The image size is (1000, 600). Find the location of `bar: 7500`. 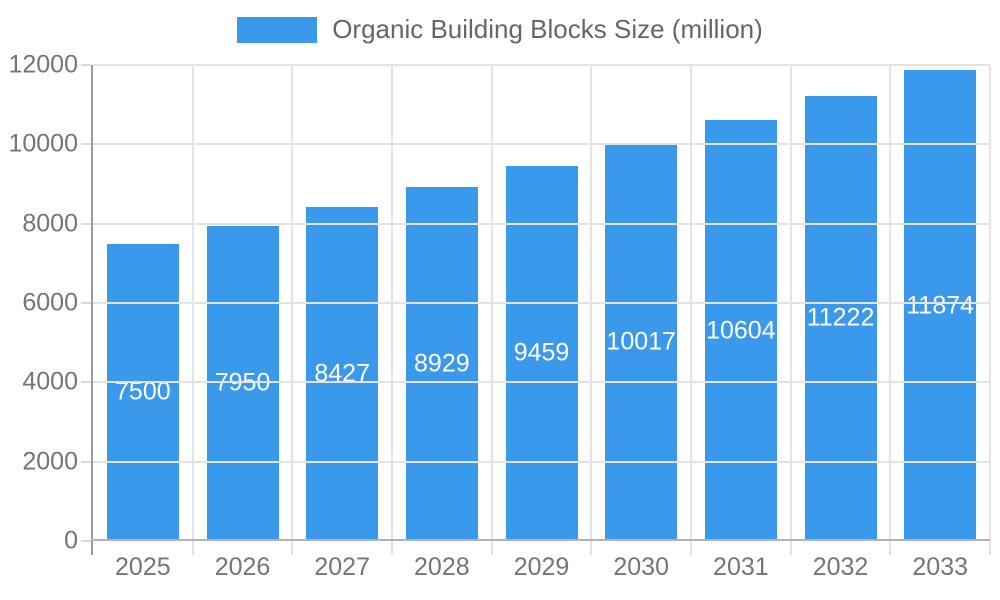

bar: 7500 is located at coordinates (142, 392).